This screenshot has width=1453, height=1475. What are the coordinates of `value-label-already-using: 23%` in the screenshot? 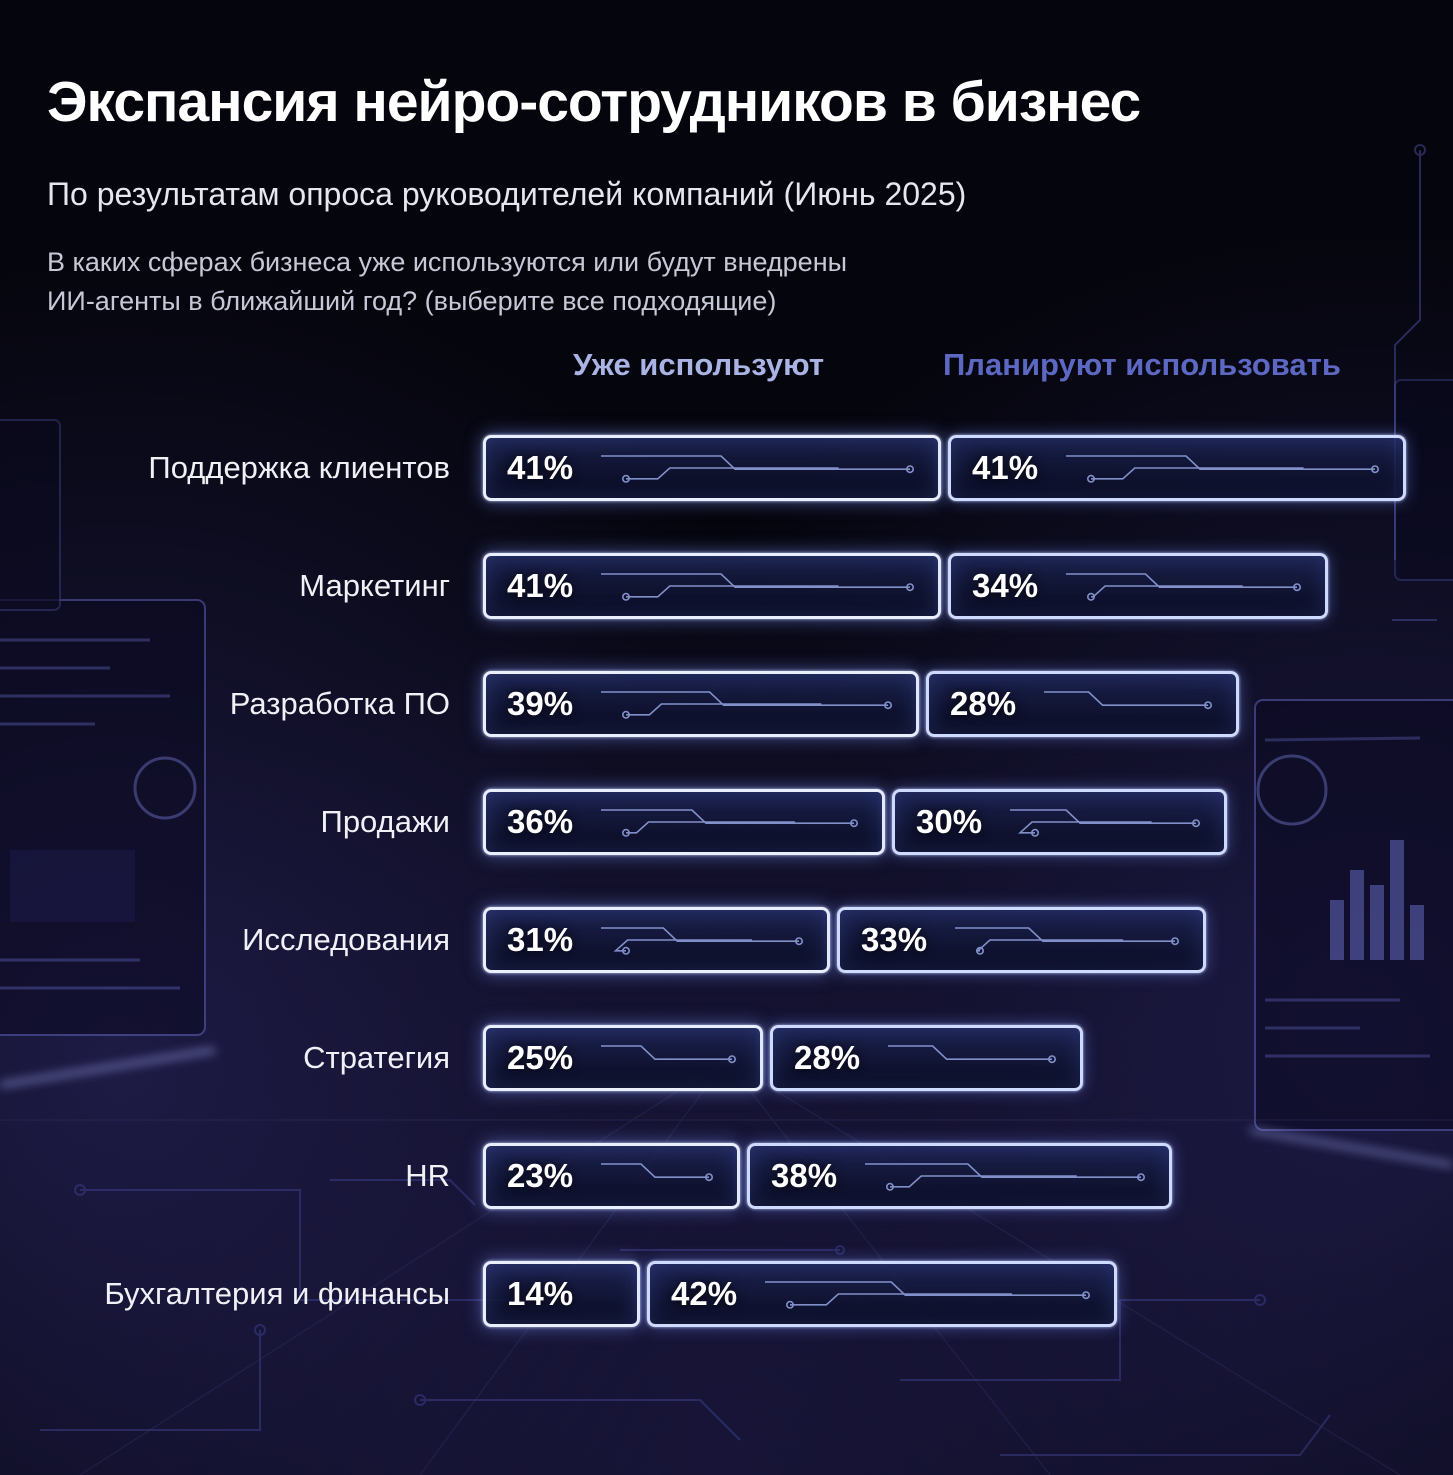 It's located at (540, 1175).